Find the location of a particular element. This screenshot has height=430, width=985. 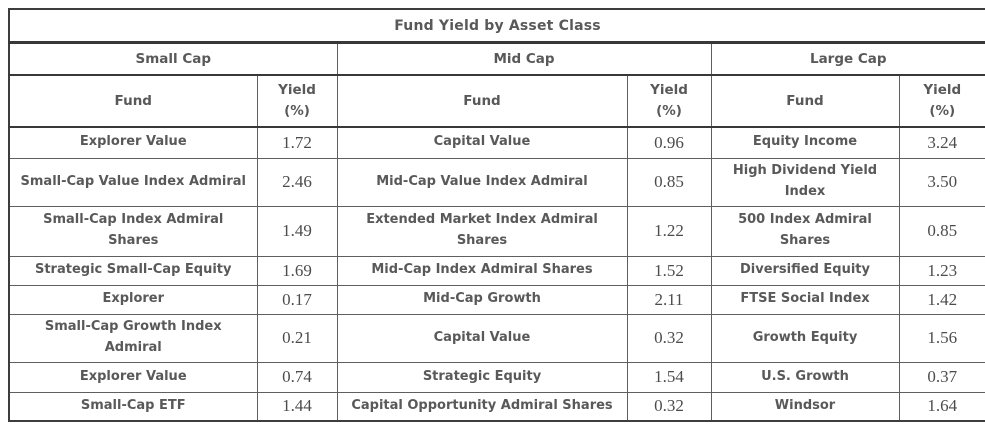

fund-cell: Mid-Cap Index Admiral Shares is located at coordinates (482, 270).